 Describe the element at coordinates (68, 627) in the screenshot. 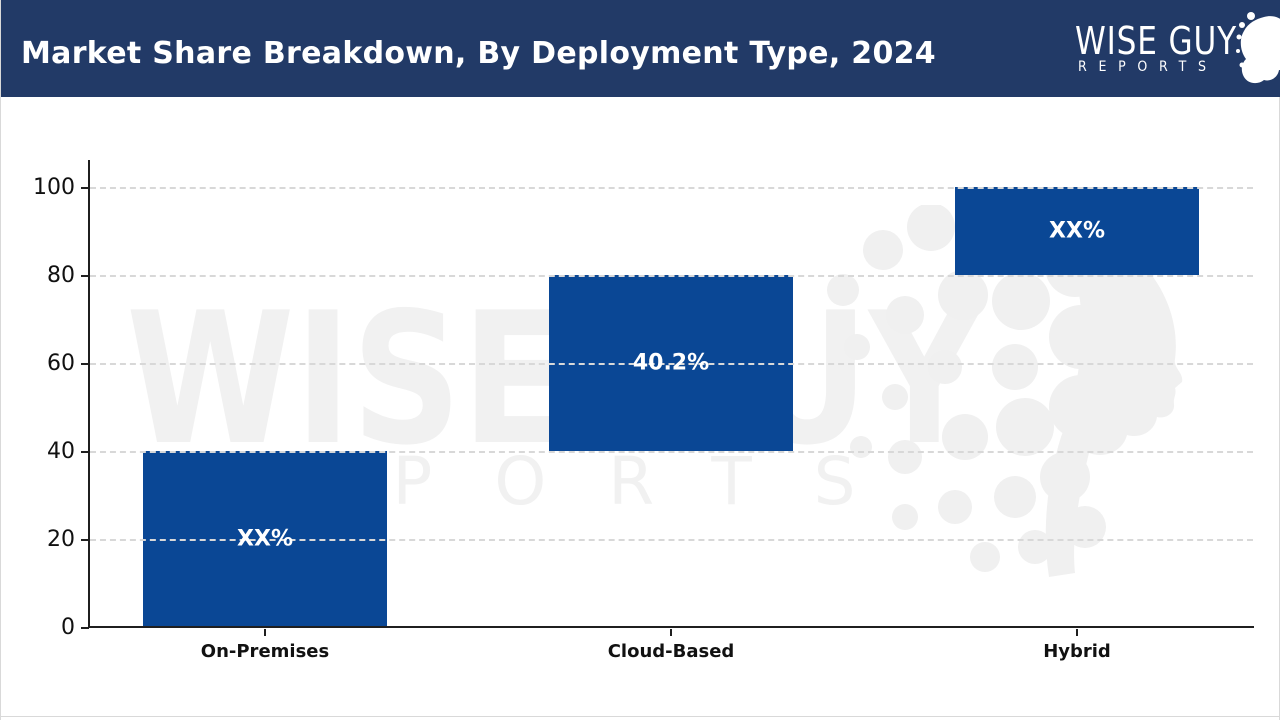

I see `y-tick-label-0: 0` at that location.